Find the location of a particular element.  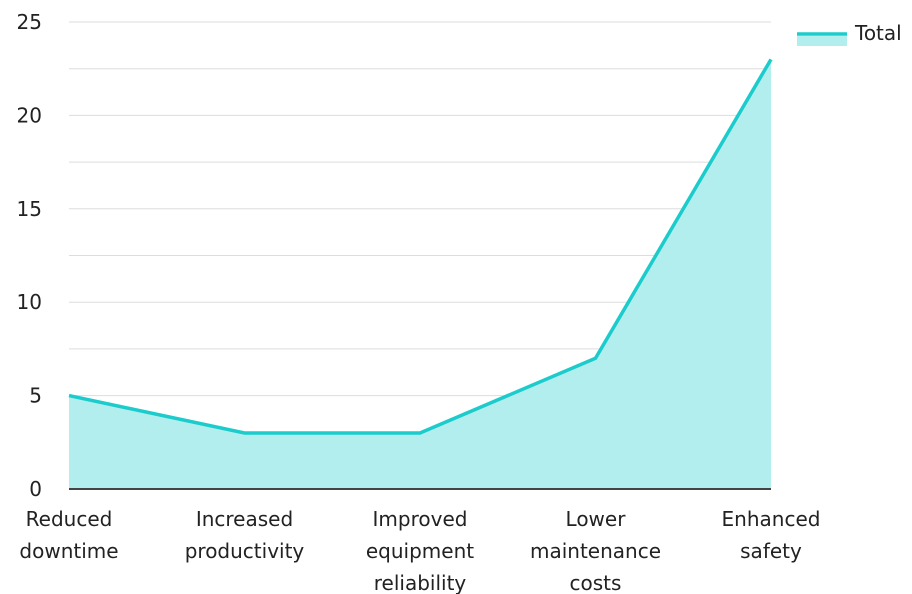

legend: Total is located at coordinates (849, 33).